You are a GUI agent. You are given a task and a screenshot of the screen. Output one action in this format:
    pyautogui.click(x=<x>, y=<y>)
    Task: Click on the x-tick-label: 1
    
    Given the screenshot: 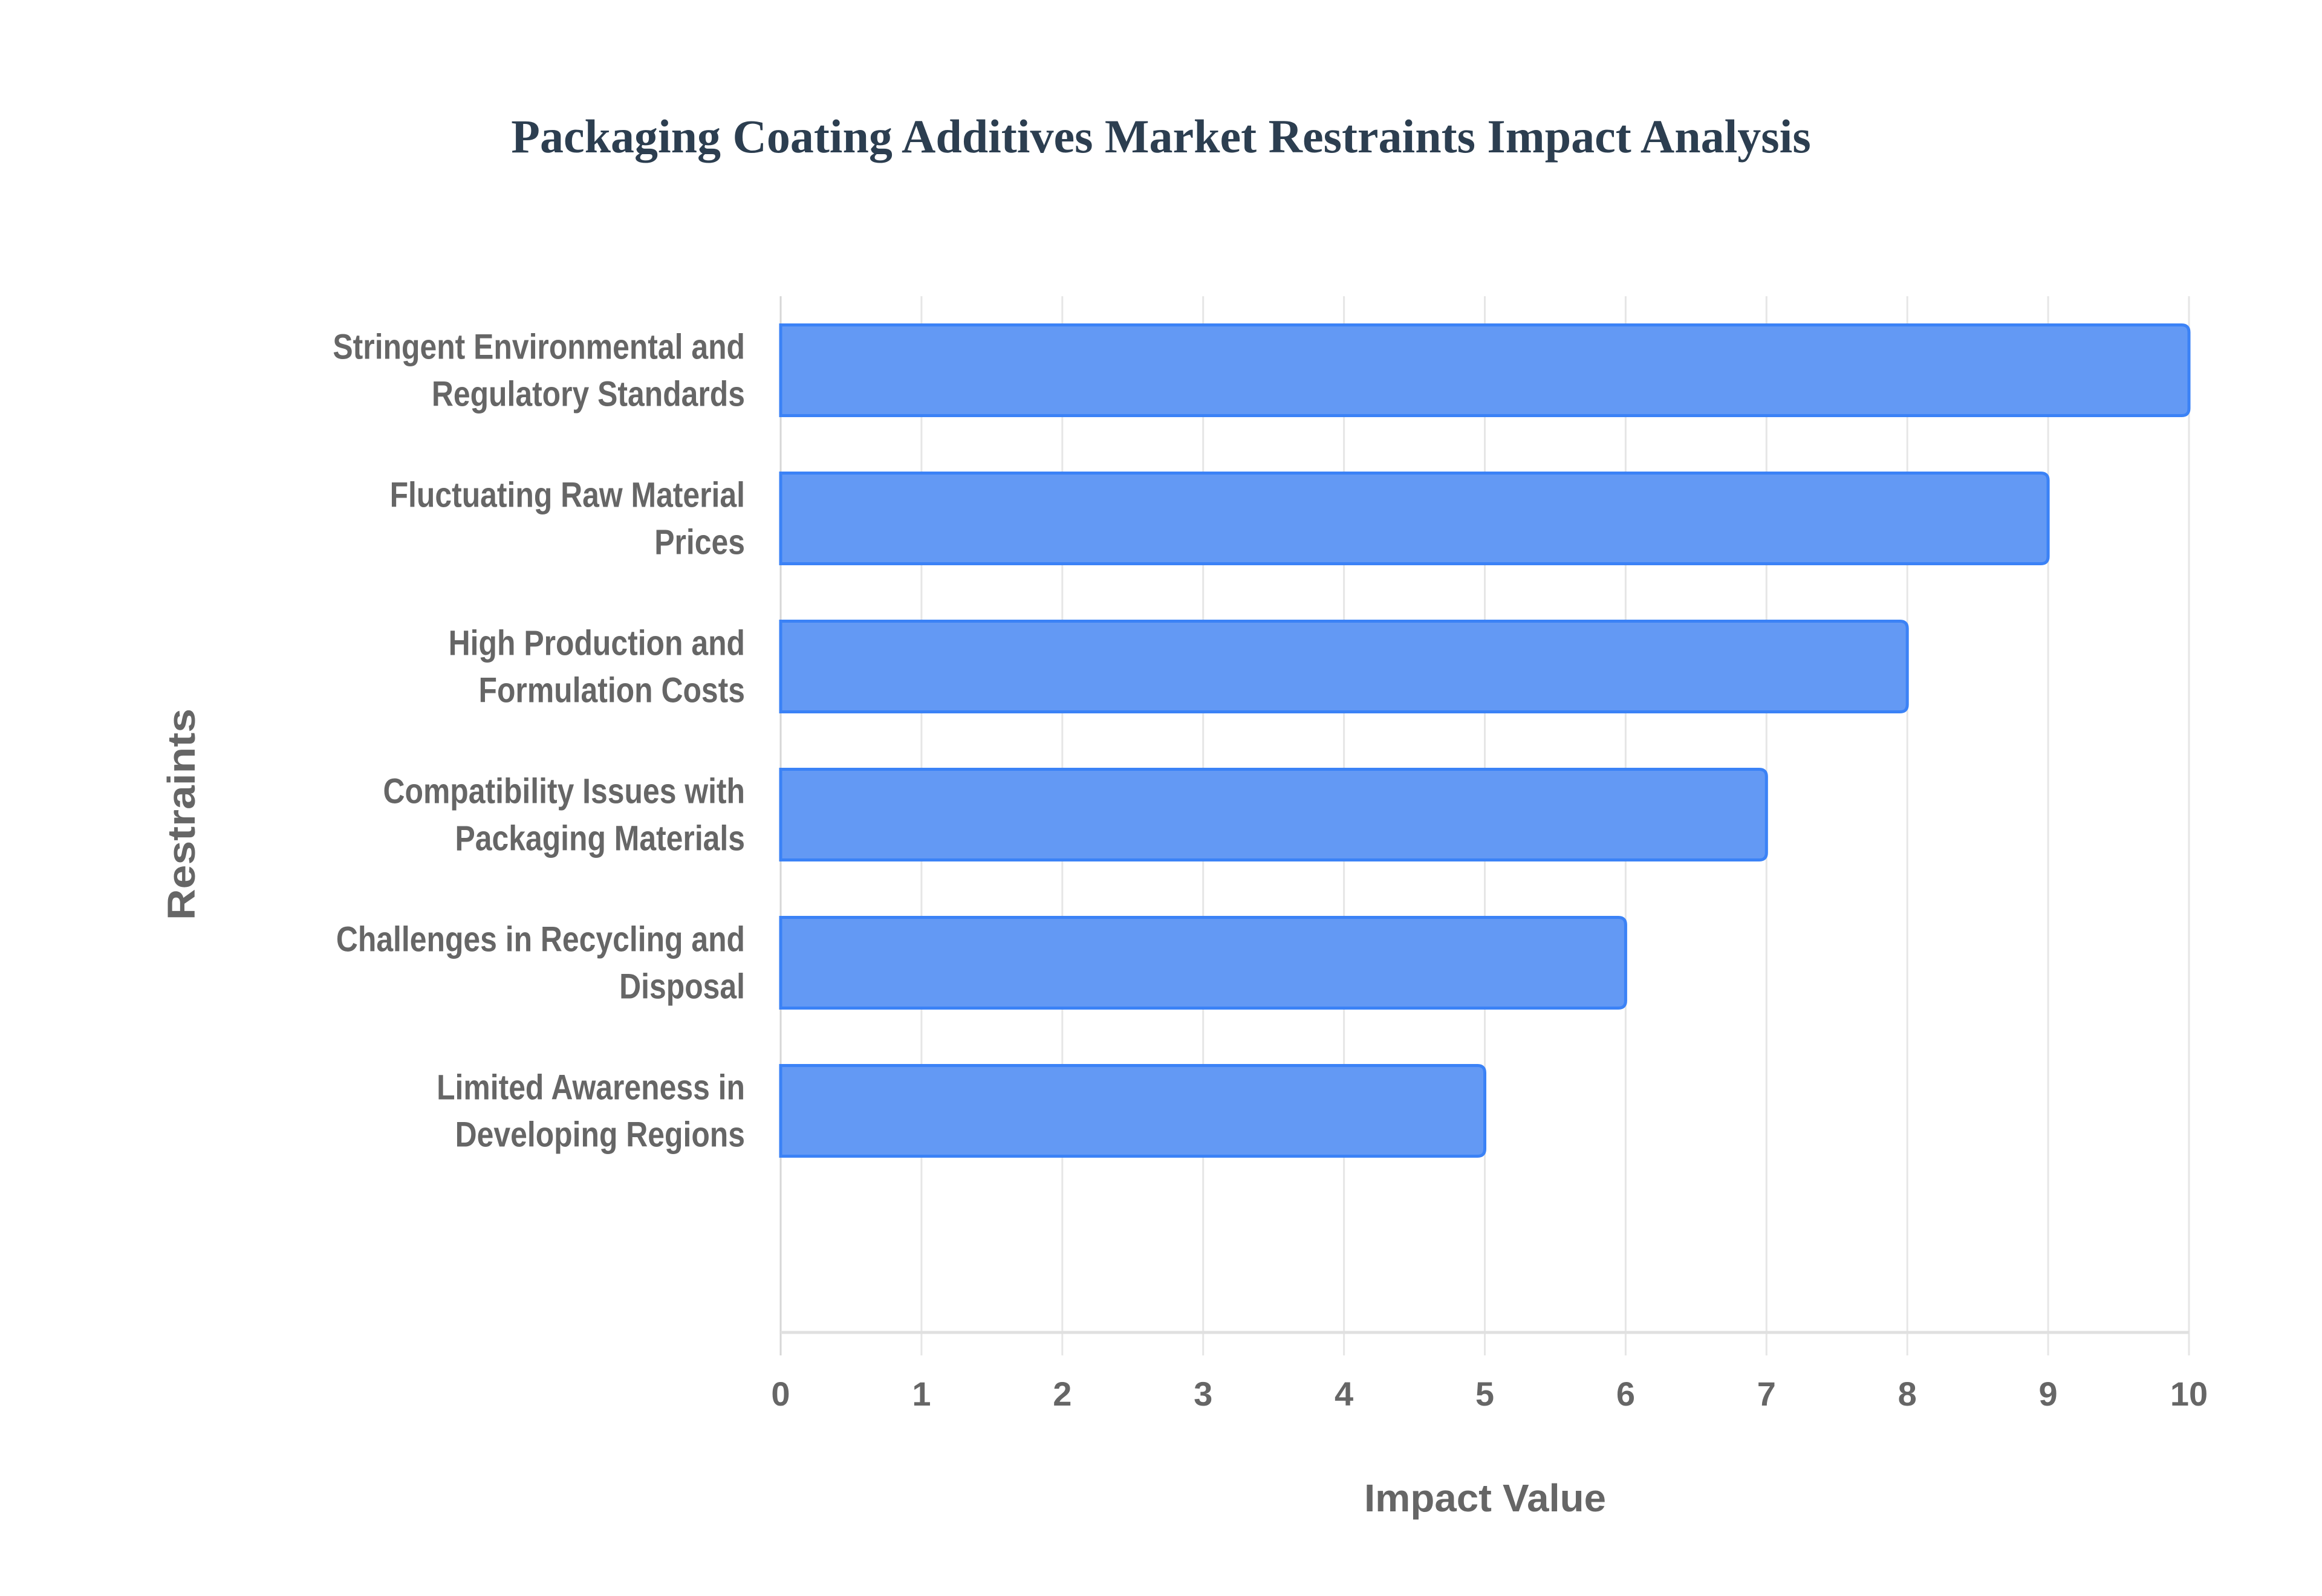 What is the action you would take?
    pyautogui.click(x=922, y=1394)
    